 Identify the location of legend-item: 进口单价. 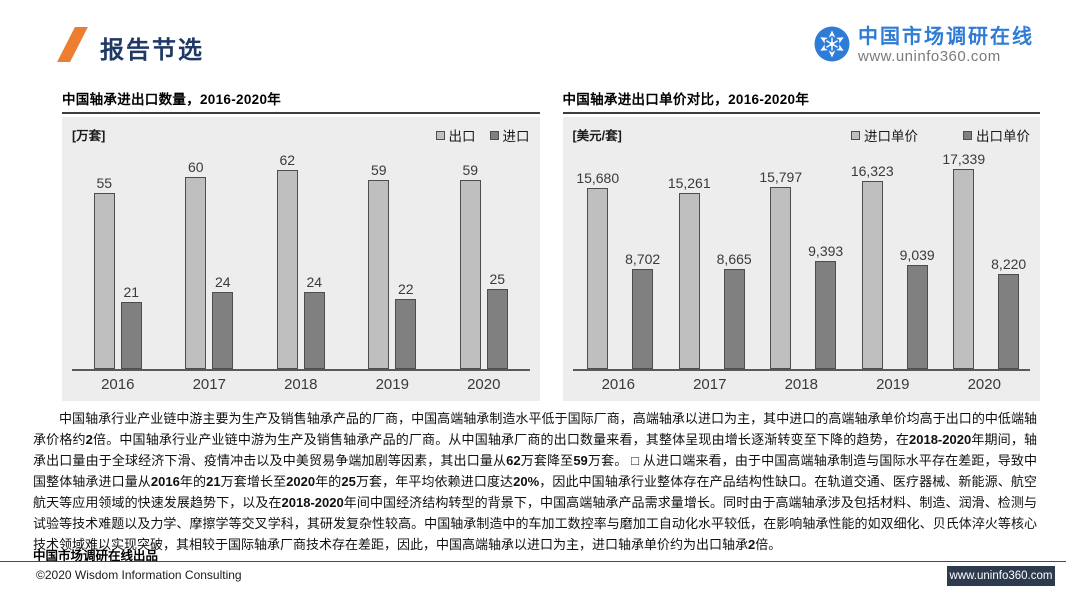
(884, 135).